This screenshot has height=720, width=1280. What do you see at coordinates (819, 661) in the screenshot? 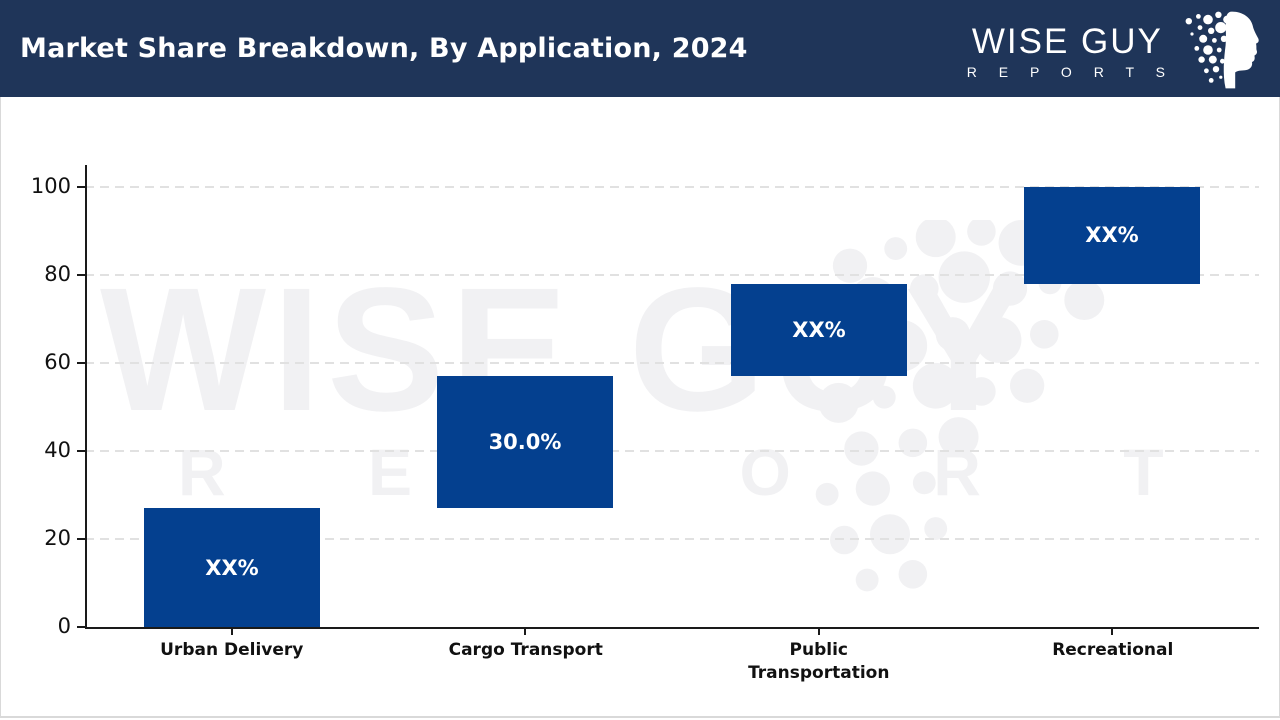
I see `x-category-label-public-transportation: Public Transportation` at bounding box center [819, 661].